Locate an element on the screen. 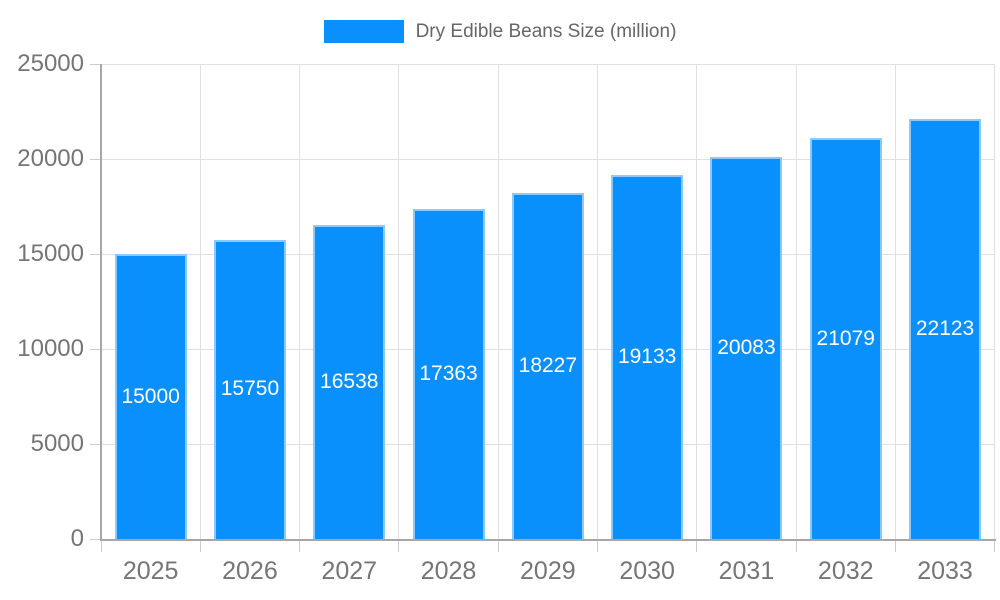  bar-value-label: 15750 is located at coordinates (250, 389).